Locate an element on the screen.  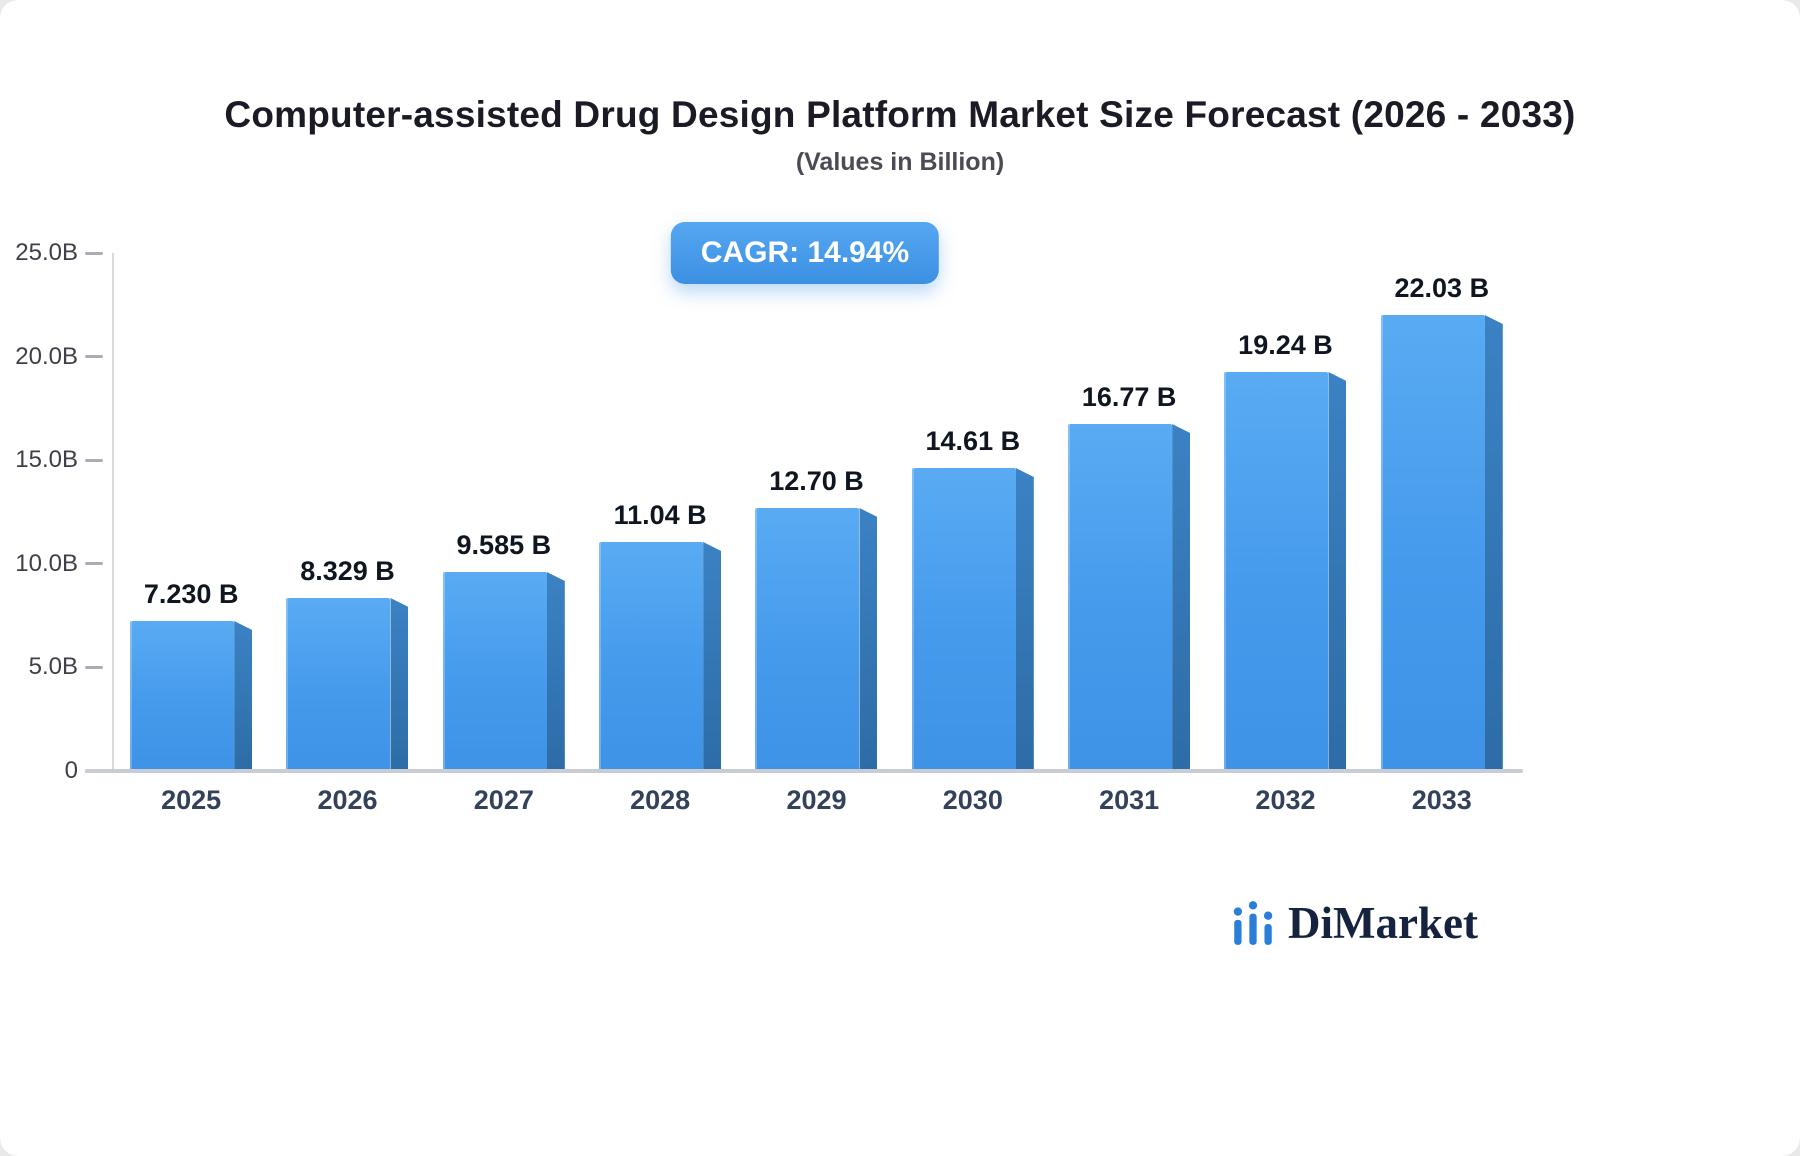
bar-chart-dots-icon is located at coordinates (1253, 923).